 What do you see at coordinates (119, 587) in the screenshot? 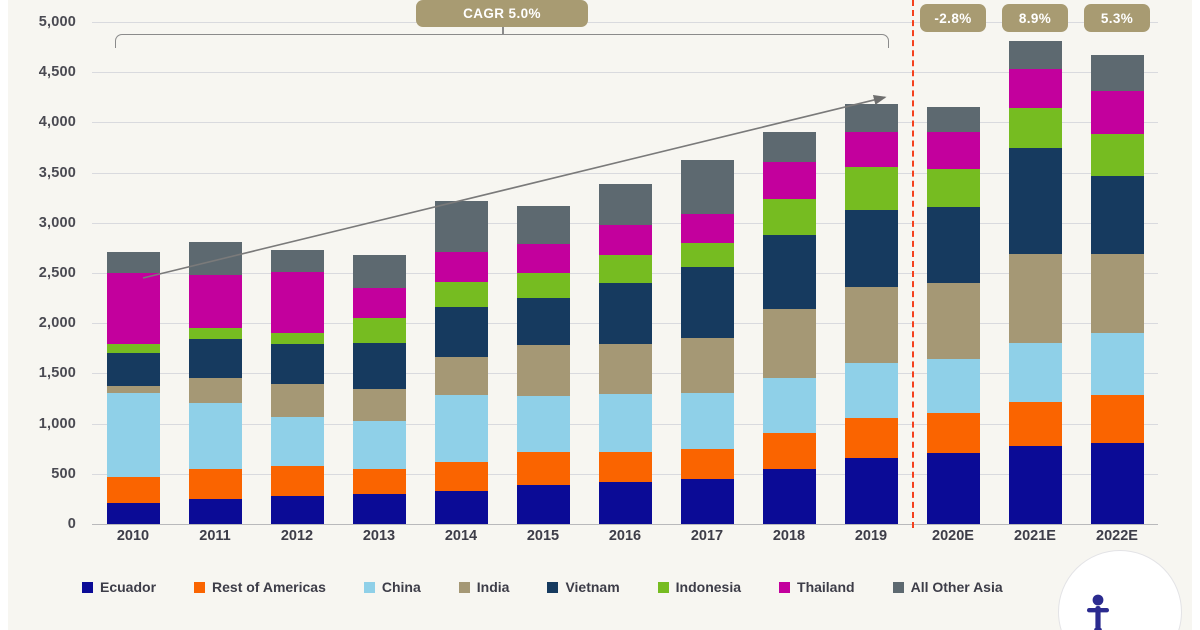
I see `legend-item: Ecuador` at bounding box center [119, 587].